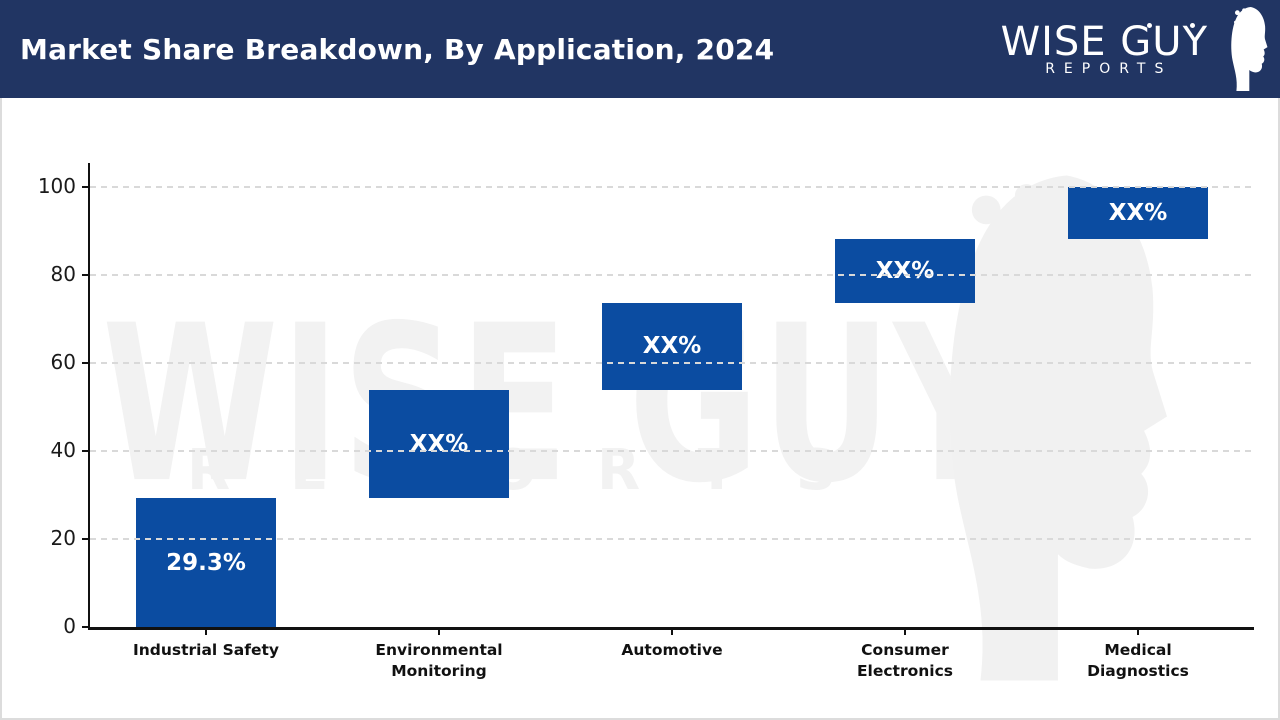  Describe the element at coordinates (69, 626) in the screenshot. I see `y-axis-tick-label: 0` at that location.